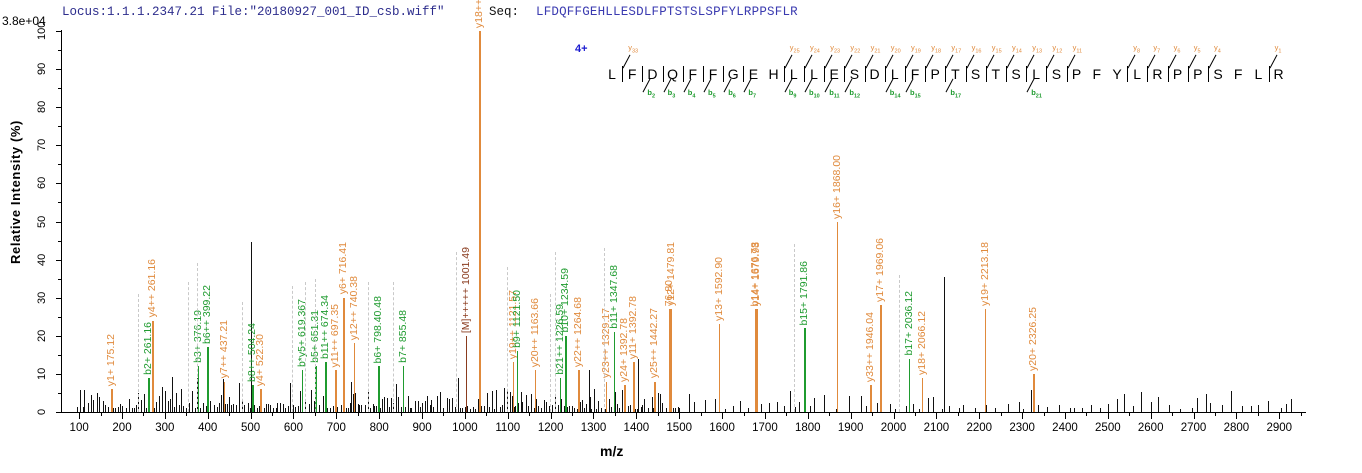  I want to click on y-ion-label: y24, so click(815, 49).